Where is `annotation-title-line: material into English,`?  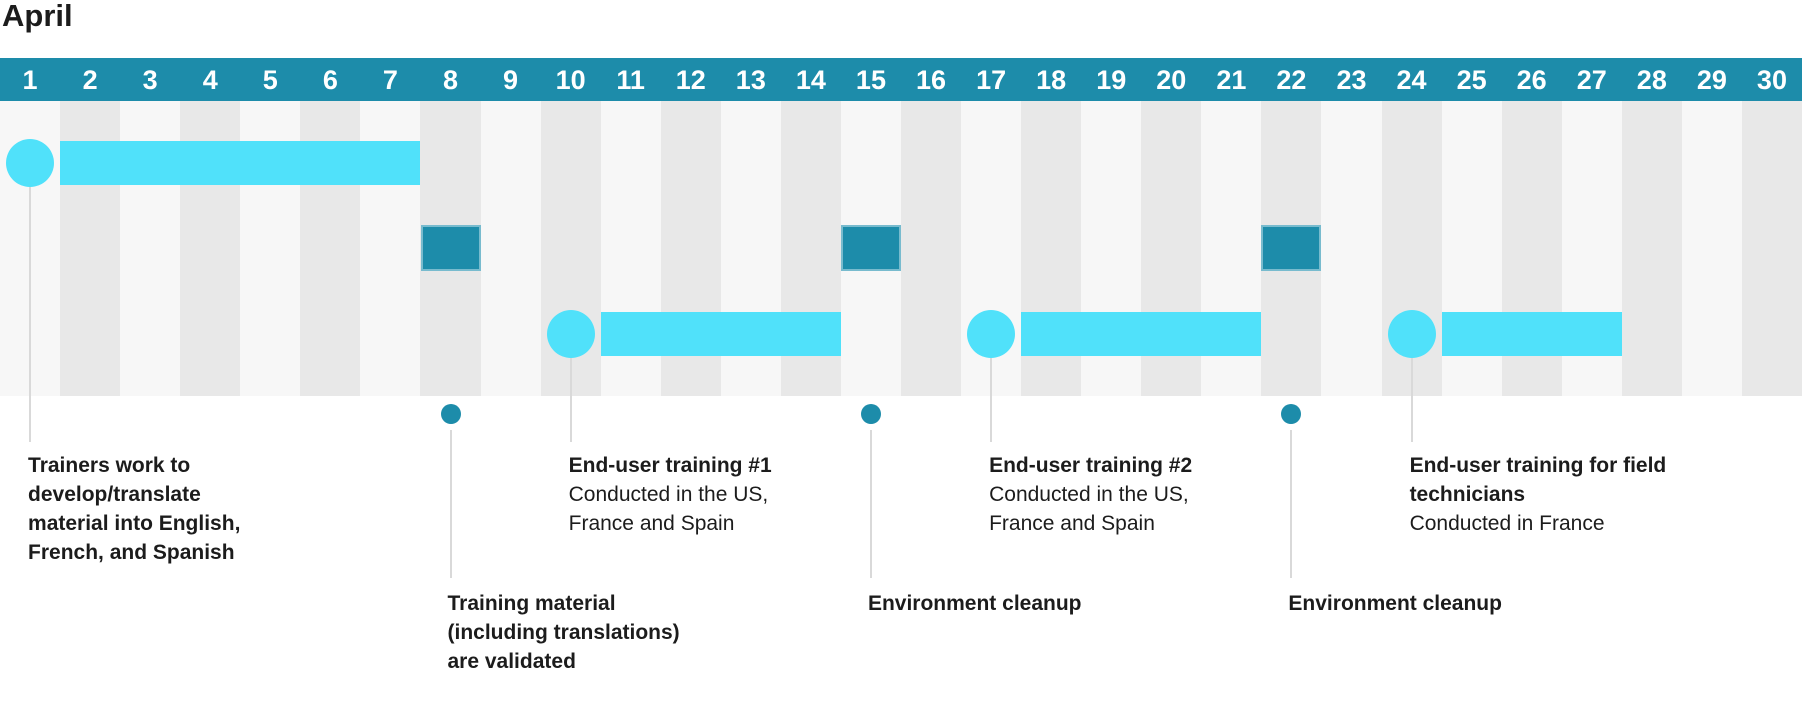
annotation-title-line: material into English, is located at coordinates (134, 523).